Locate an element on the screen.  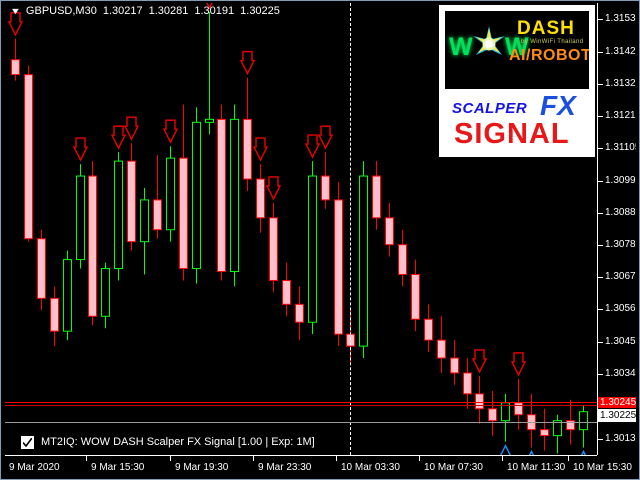
star-icon is located at coordinates (489, 44).